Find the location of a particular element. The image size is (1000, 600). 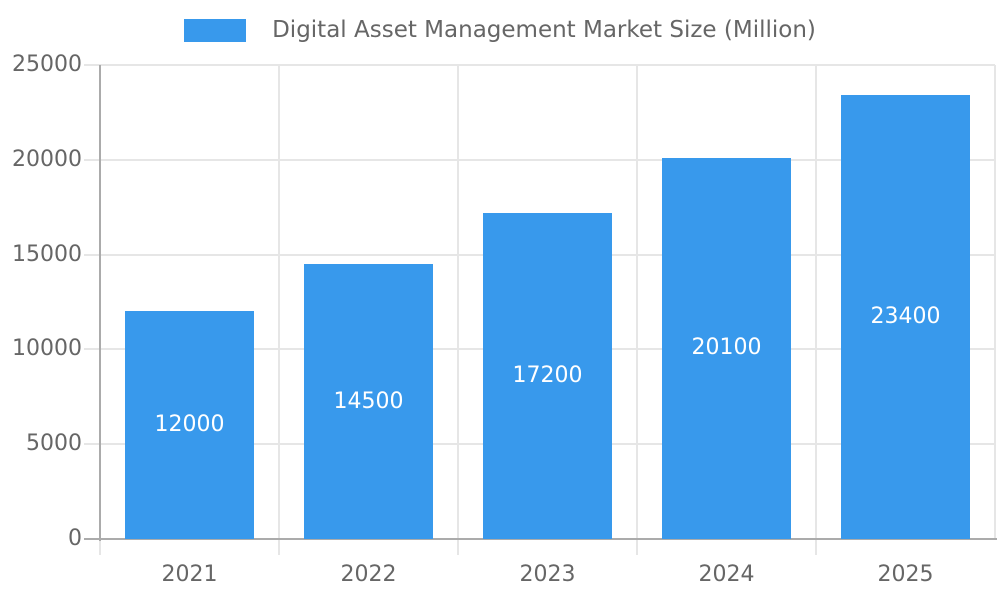

y-tick-label: 10000 is located at coordinates (47, 349).